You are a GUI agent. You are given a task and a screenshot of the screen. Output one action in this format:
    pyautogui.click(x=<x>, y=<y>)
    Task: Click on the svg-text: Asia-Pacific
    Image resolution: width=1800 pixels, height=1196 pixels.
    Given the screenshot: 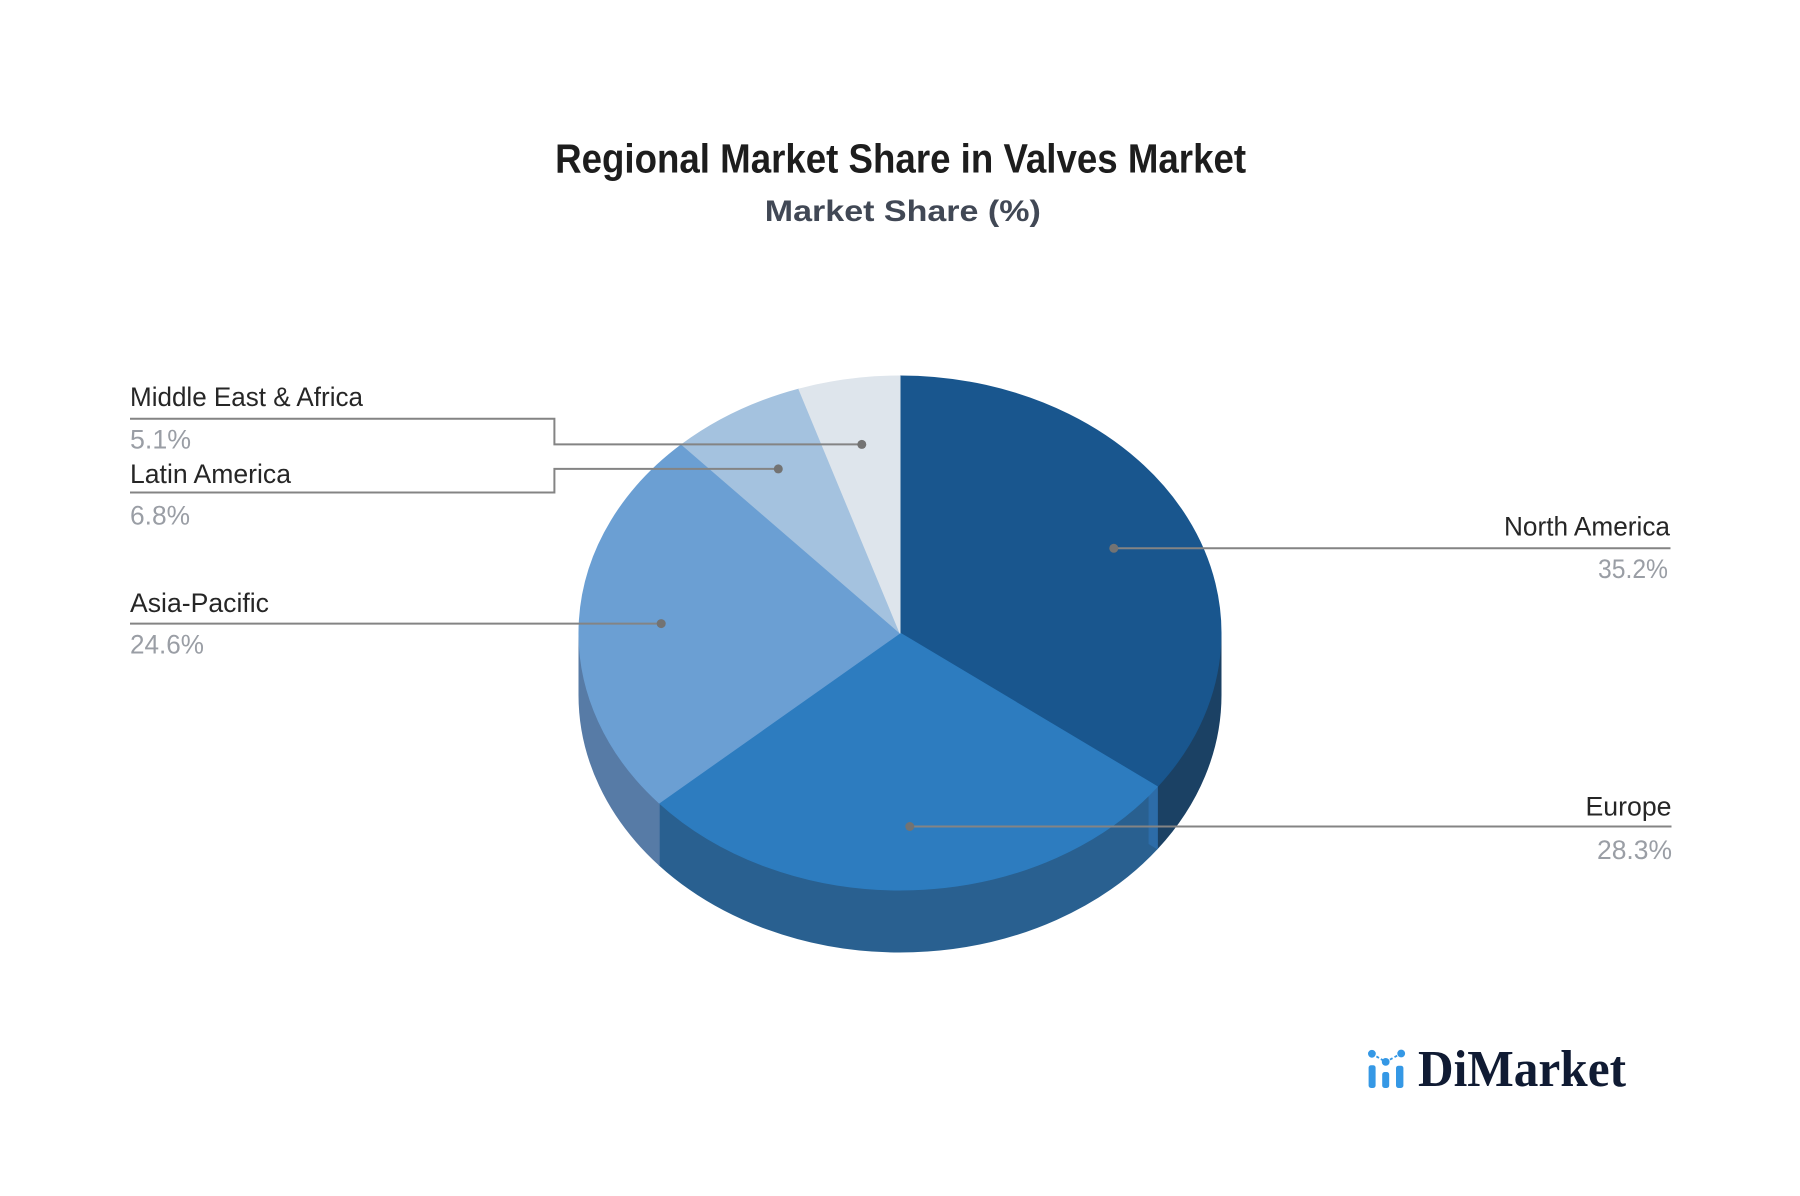 What is the action you would take?
    pyautogui.click(x=199, y=603)
    